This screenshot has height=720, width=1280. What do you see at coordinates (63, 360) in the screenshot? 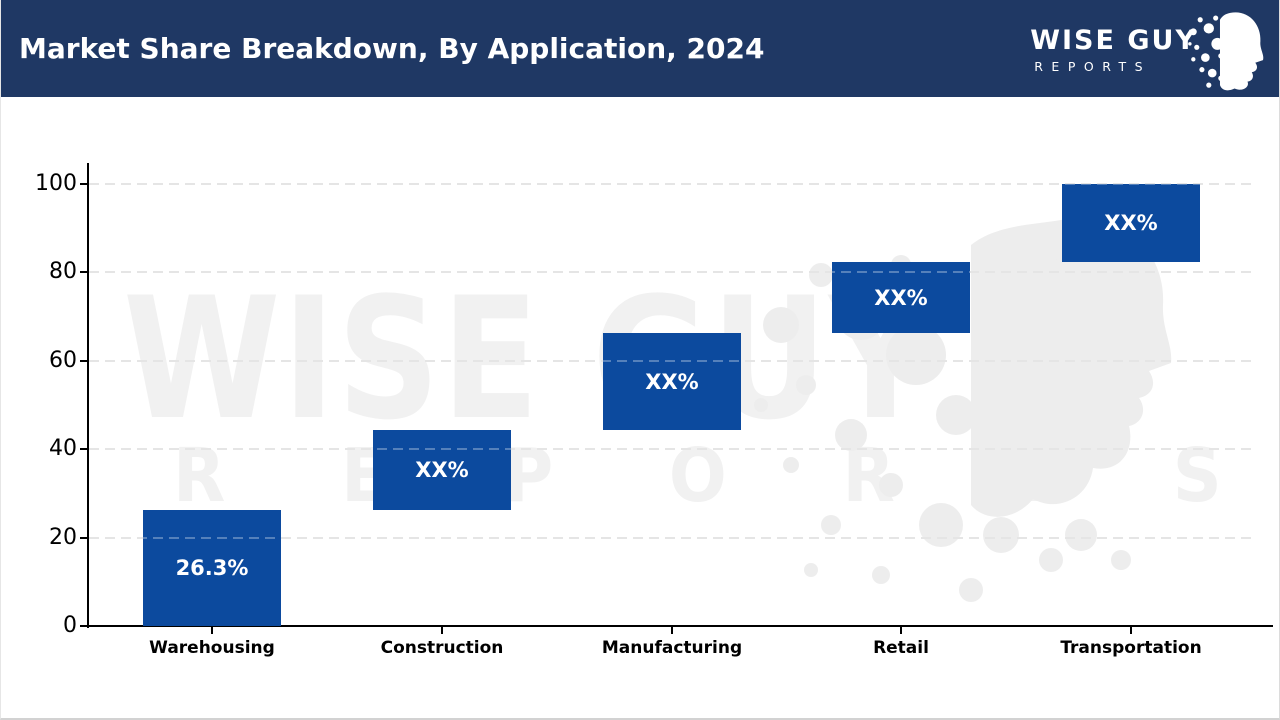
I see `y-tick-label: 60` at bounding box center [63, 360].